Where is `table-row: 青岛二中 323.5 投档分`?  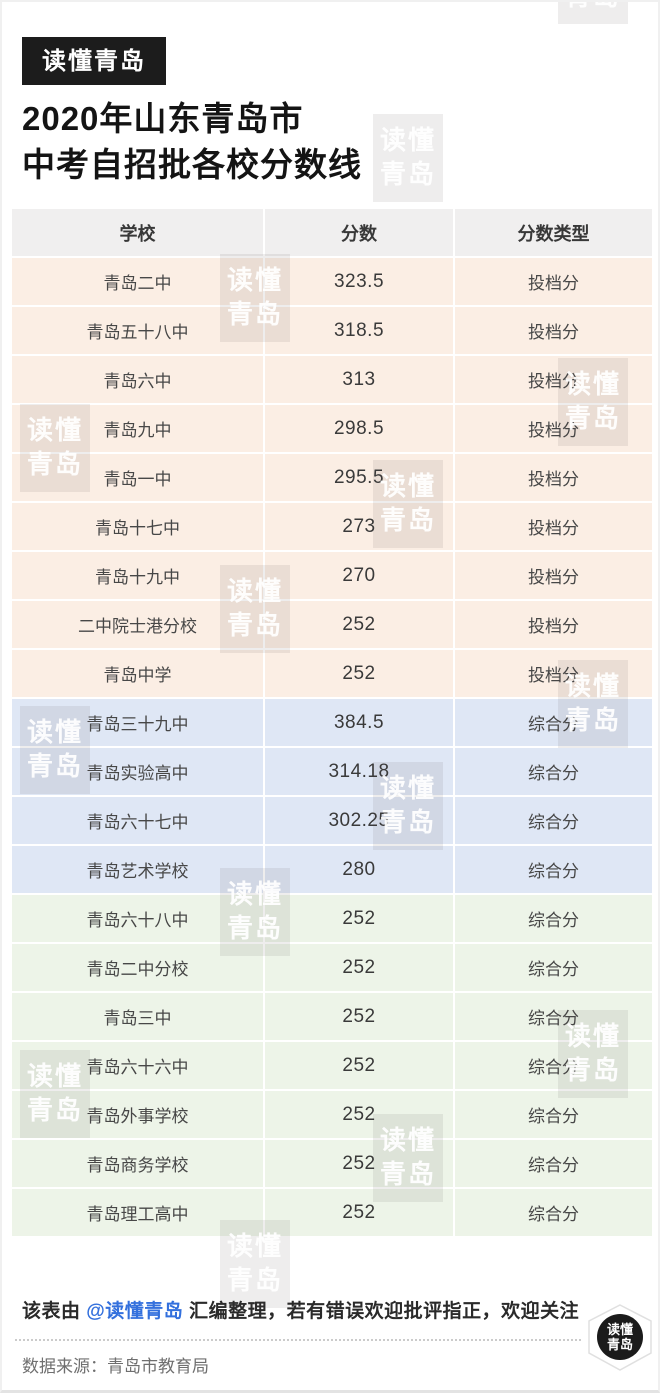 table-row: 青岛二中 323.5 投档分 is located at coordinates (332, 282).